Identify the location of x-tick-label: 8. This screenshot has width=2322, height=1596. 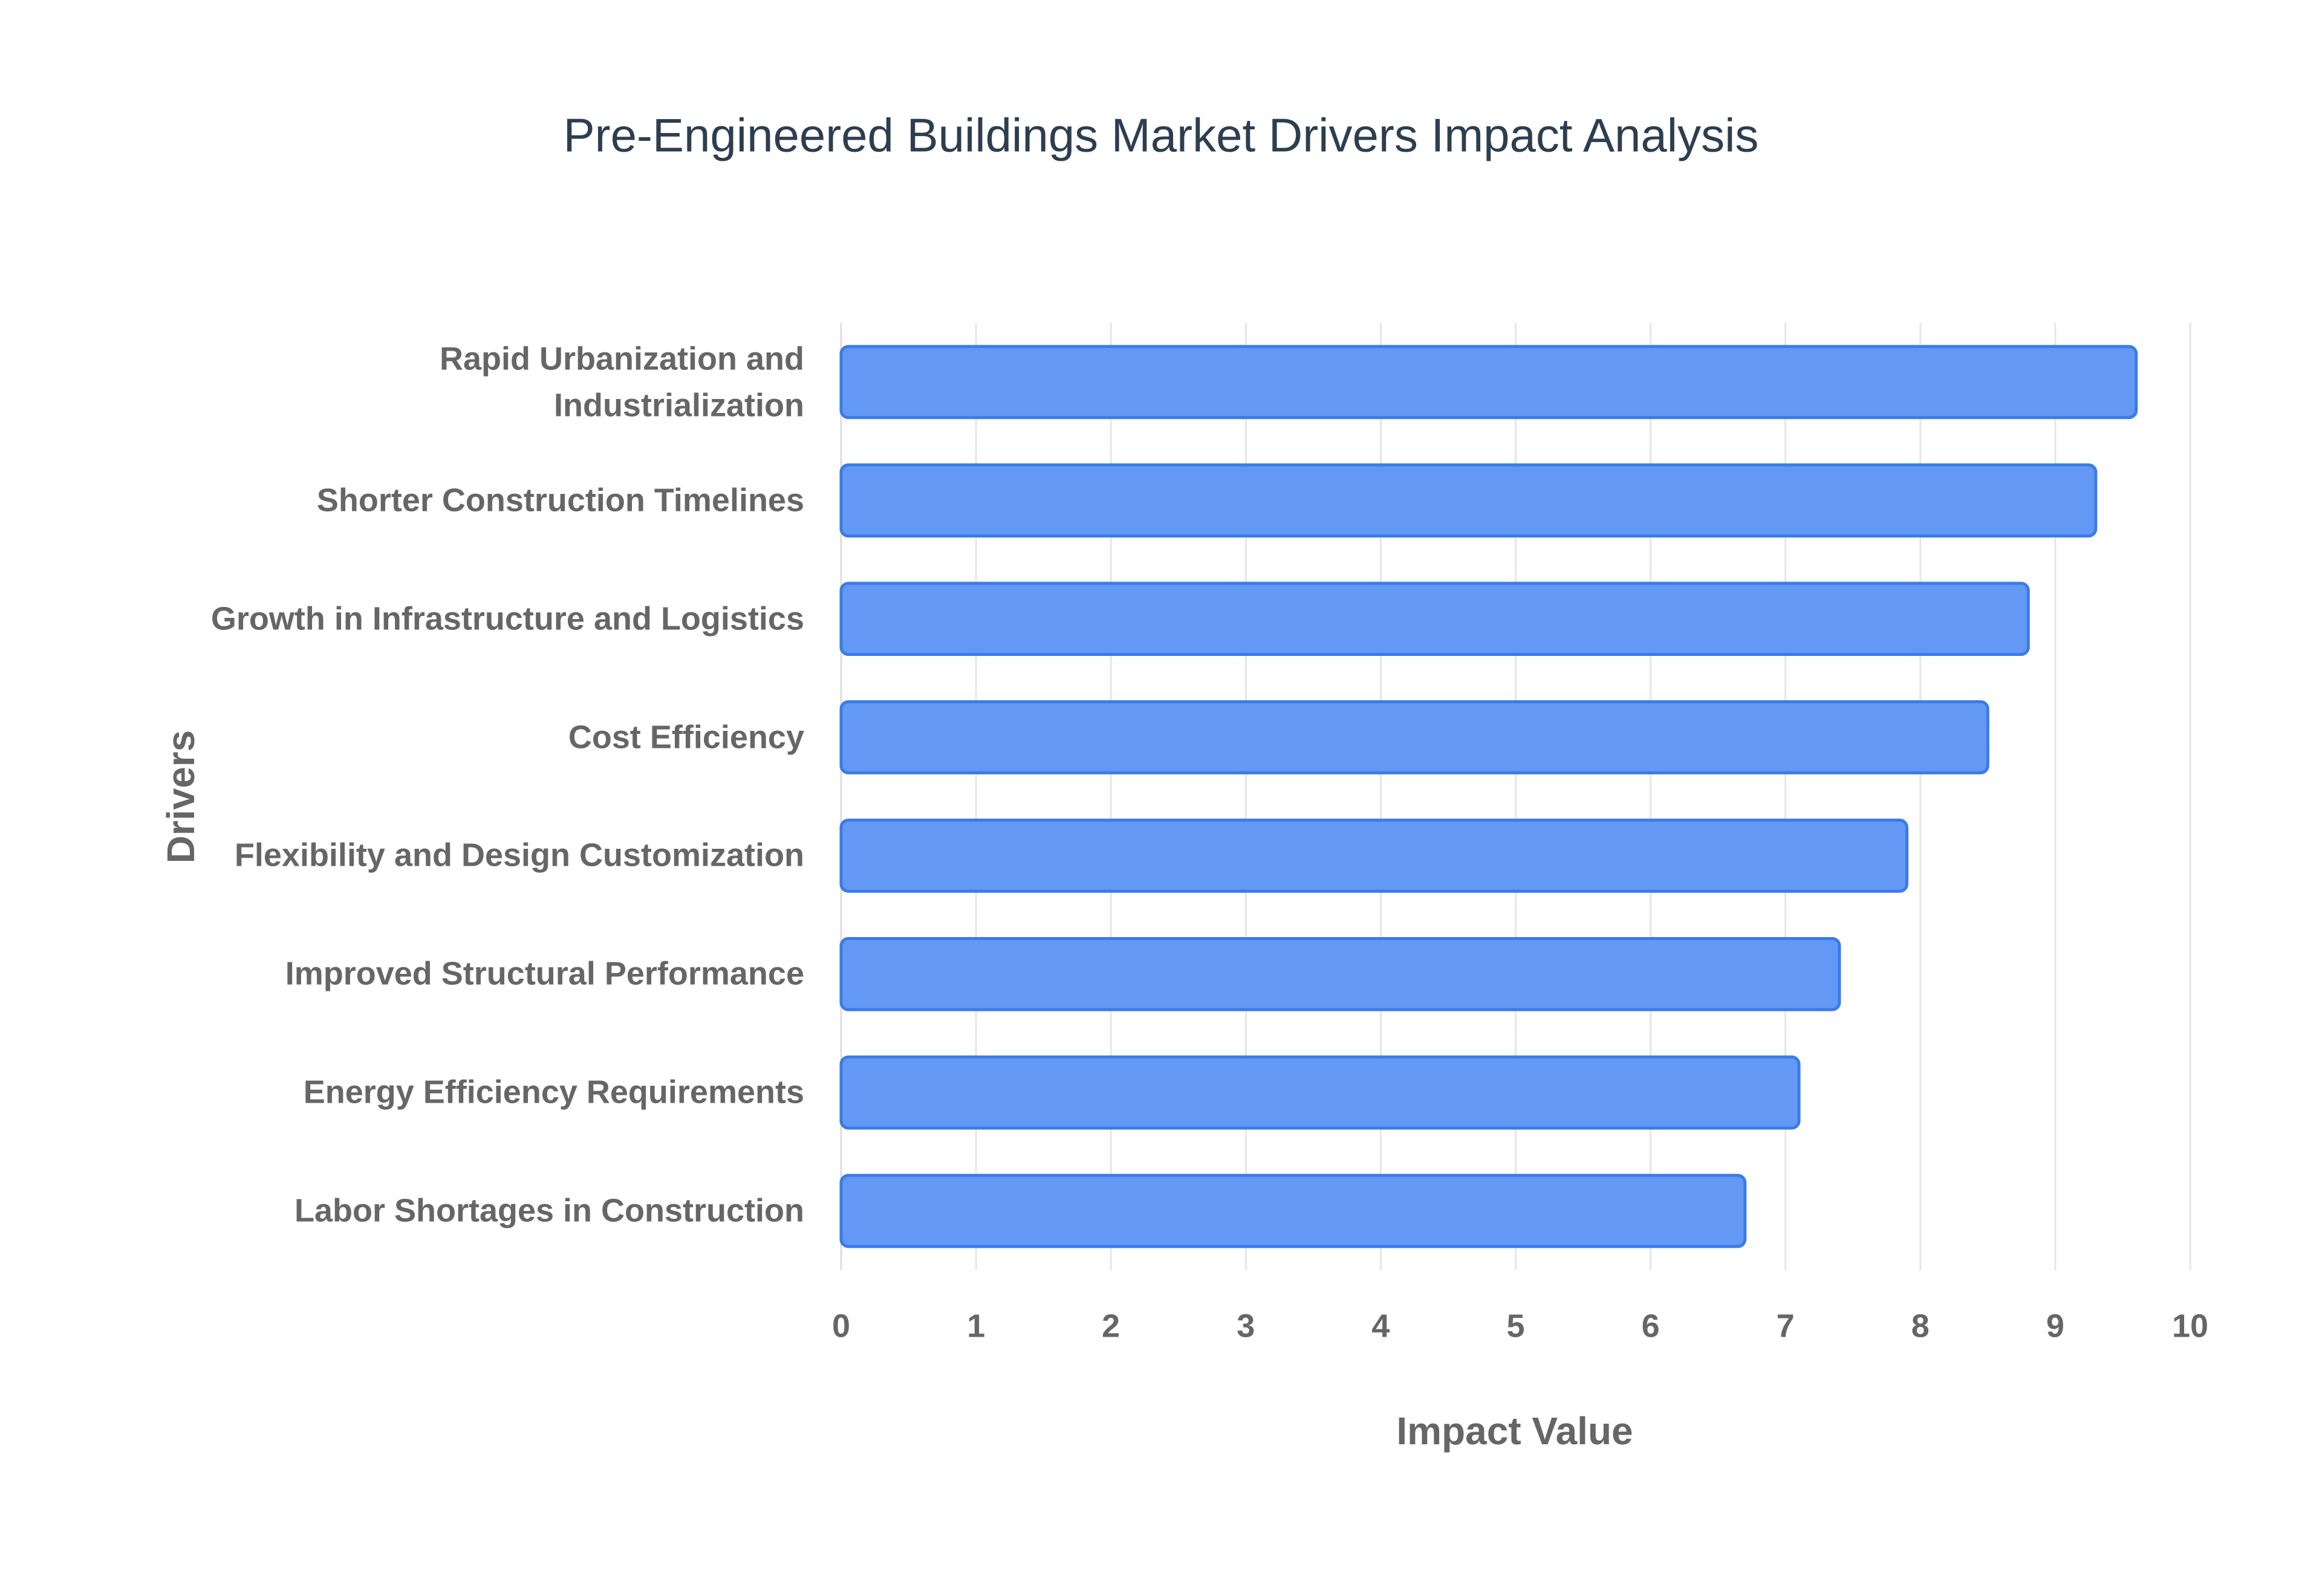
(1921, 1326).